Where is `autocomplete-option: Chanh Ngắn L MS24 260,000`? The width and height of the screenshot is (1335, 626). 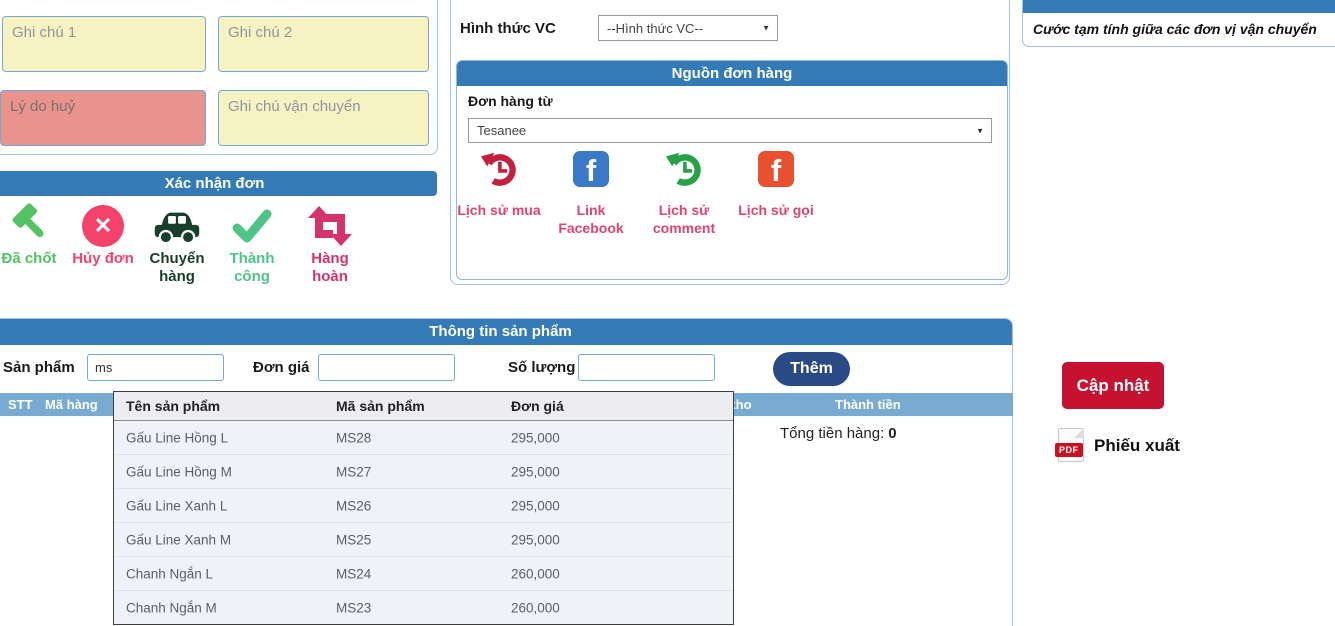 autocomplete-option: Chanh Ngắn L MS24 260,000 is located at coordinates (423, 574).